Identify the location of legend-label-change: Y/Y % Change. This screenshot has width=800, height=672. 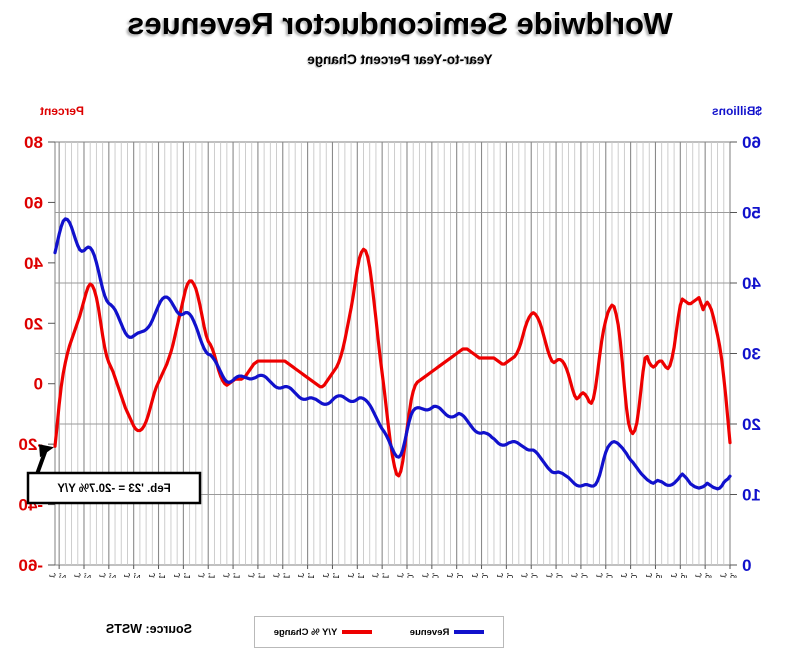
(305, 632).